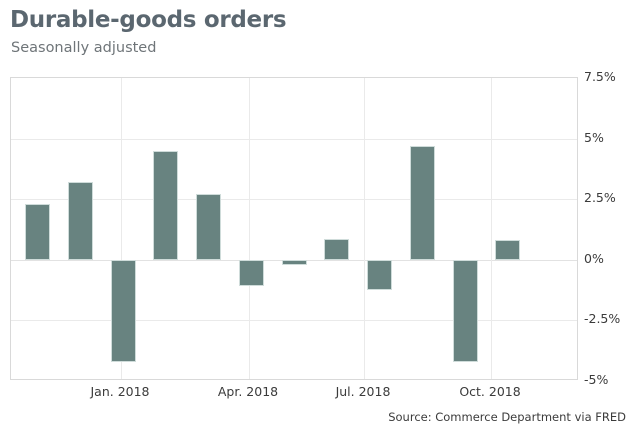 The image size is (634, 434). Describe the element at coordinates (120, 391) in the screenshot. I see `x-axis-tick-label: Jan. 2018` at that location.